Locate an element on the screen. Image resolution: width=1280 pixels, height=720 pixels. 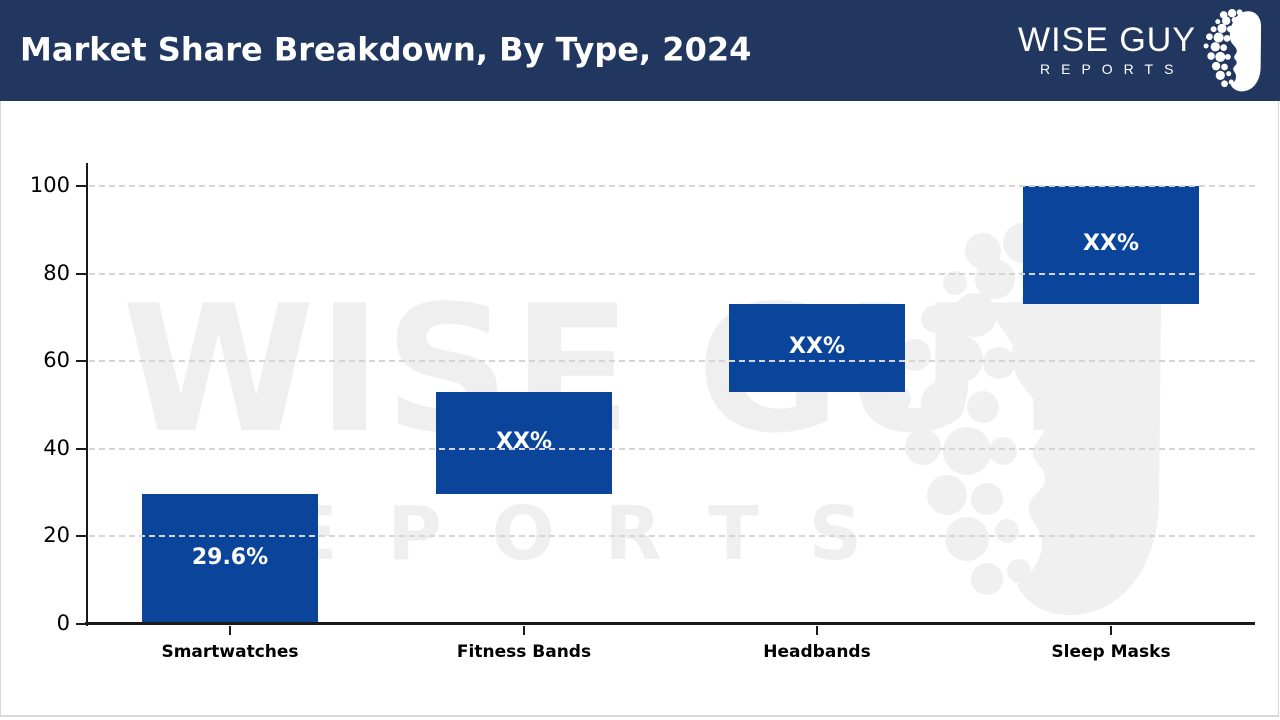
logo-head-icon is located at coordinates (1232, 50).